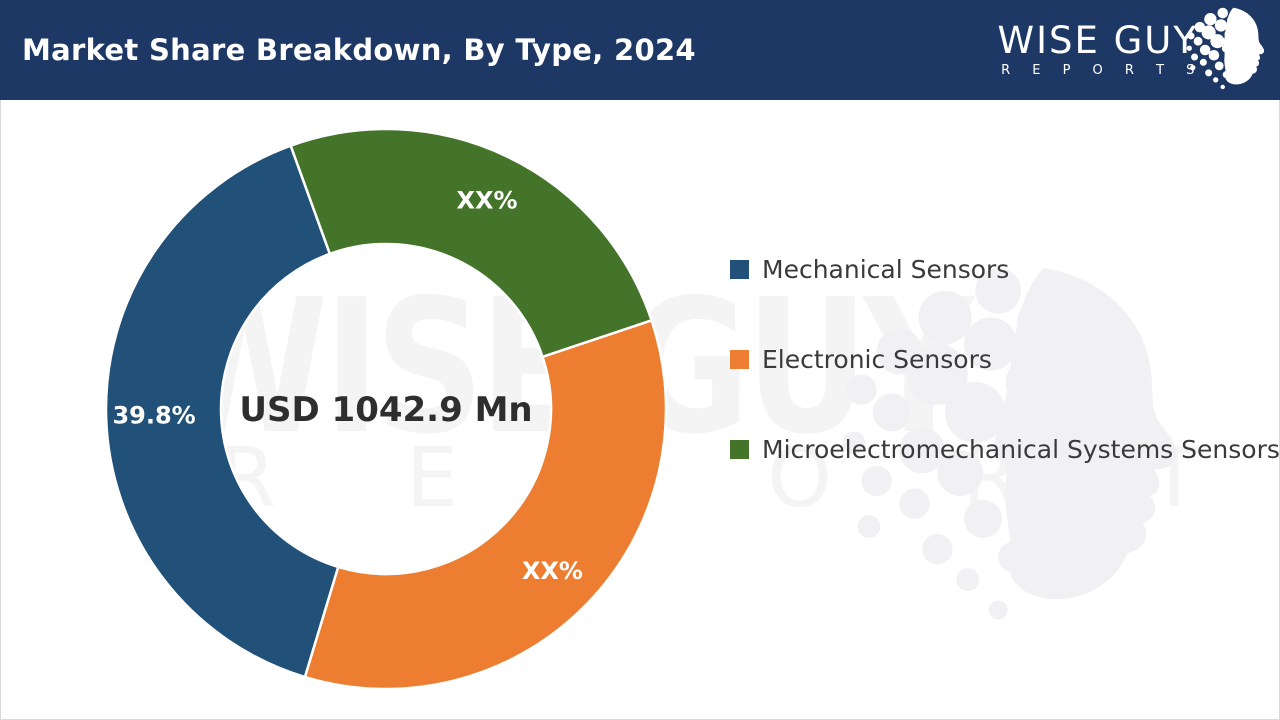  I want to click on legend-item-electronic-sensors: Electronic Sensors, so click(1004, 359).